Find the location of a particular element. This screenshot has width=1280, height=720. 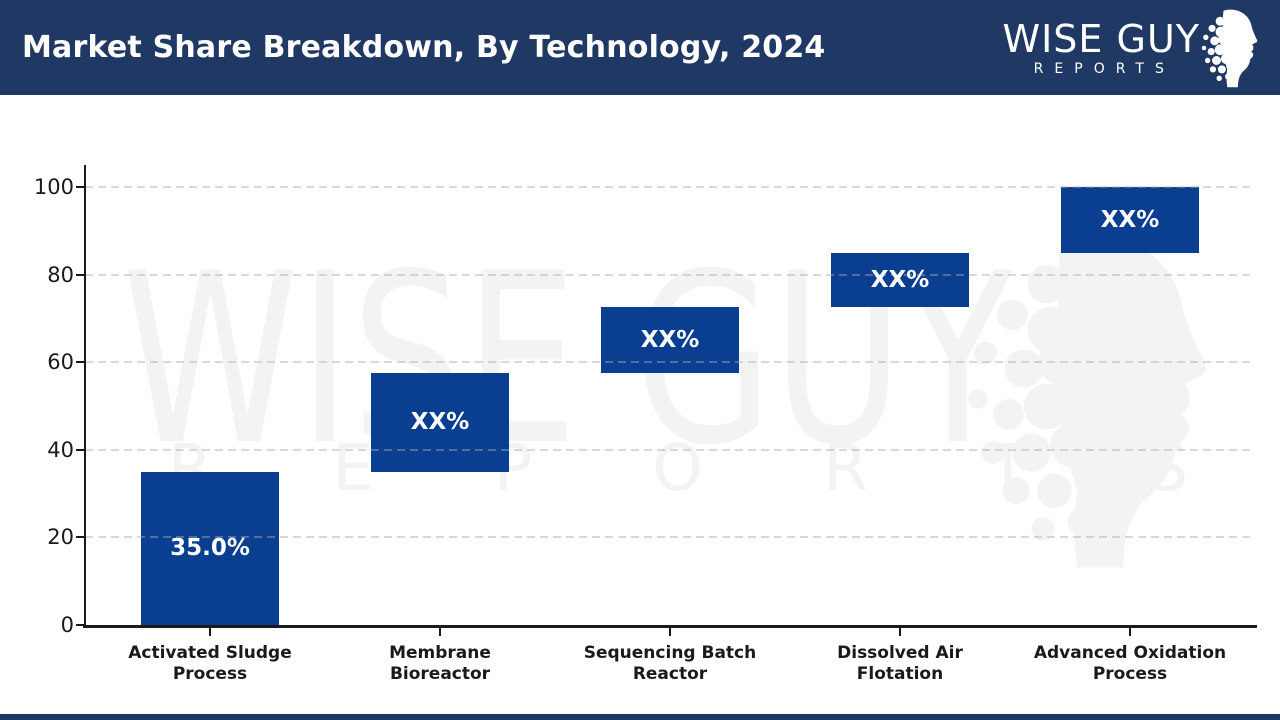

bar-value-label-2: XX% is located at coordinates (440, 422).